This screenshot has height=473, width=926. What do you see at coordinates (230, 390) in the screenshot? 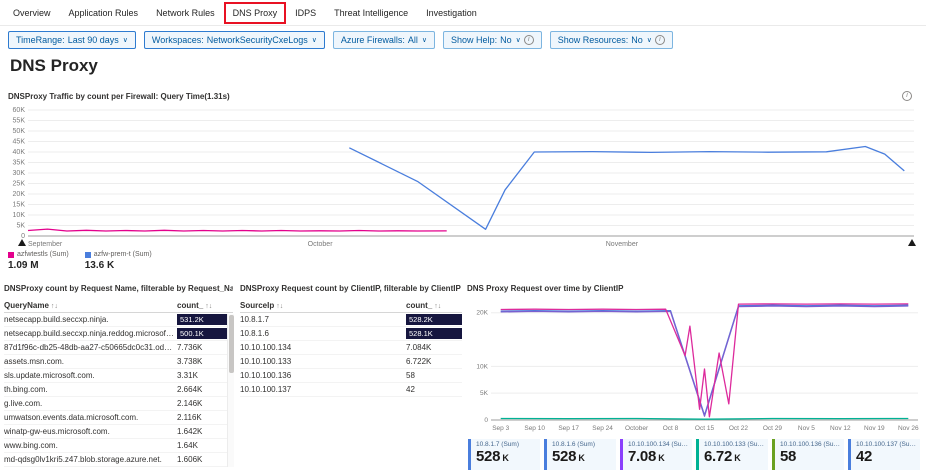
I see `scrollbar` at bounding box center [230, 390].